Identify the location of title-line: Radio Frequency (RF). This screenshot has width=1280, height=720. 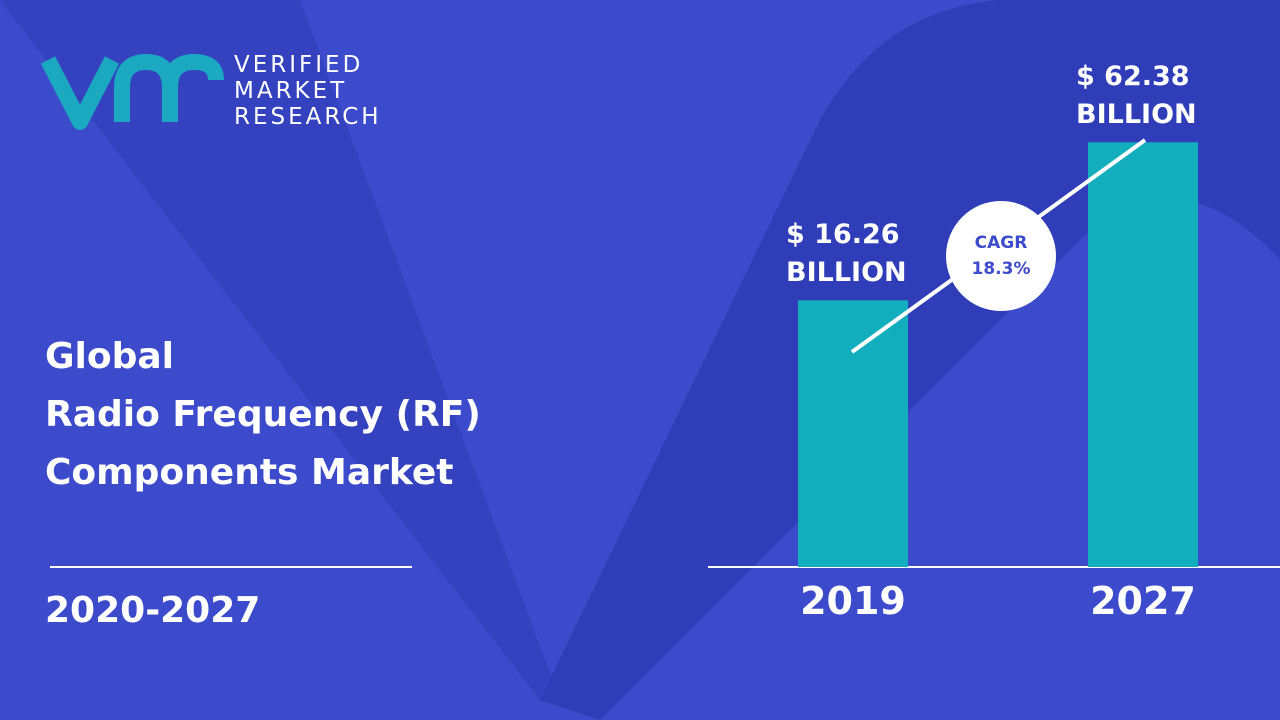
(263, 414).